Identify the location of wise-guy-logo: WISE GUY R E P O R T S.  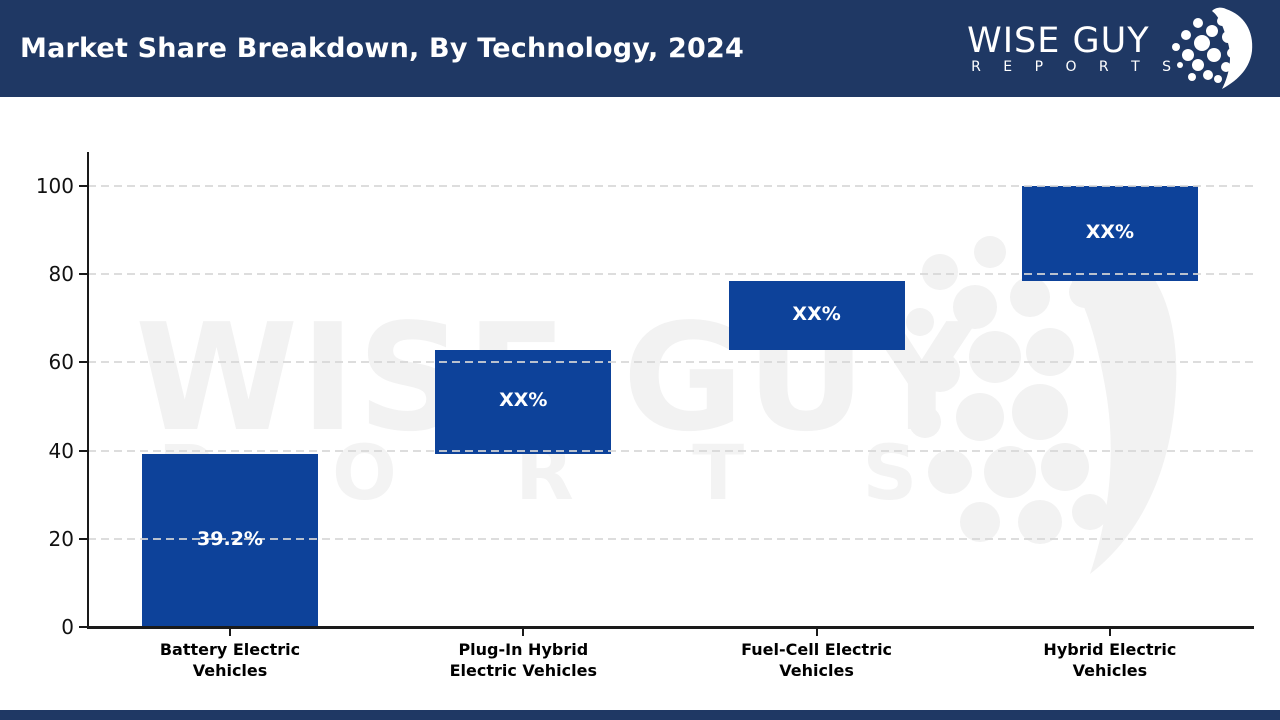
(1111, 49).